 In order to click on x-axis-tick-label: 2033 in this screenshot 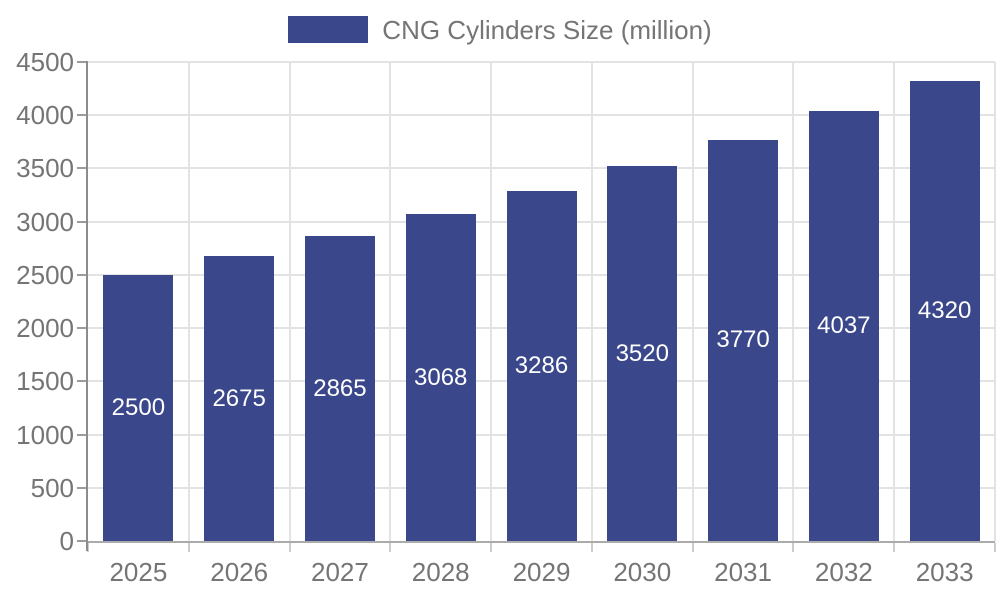, I will do `click(944, 572)`.